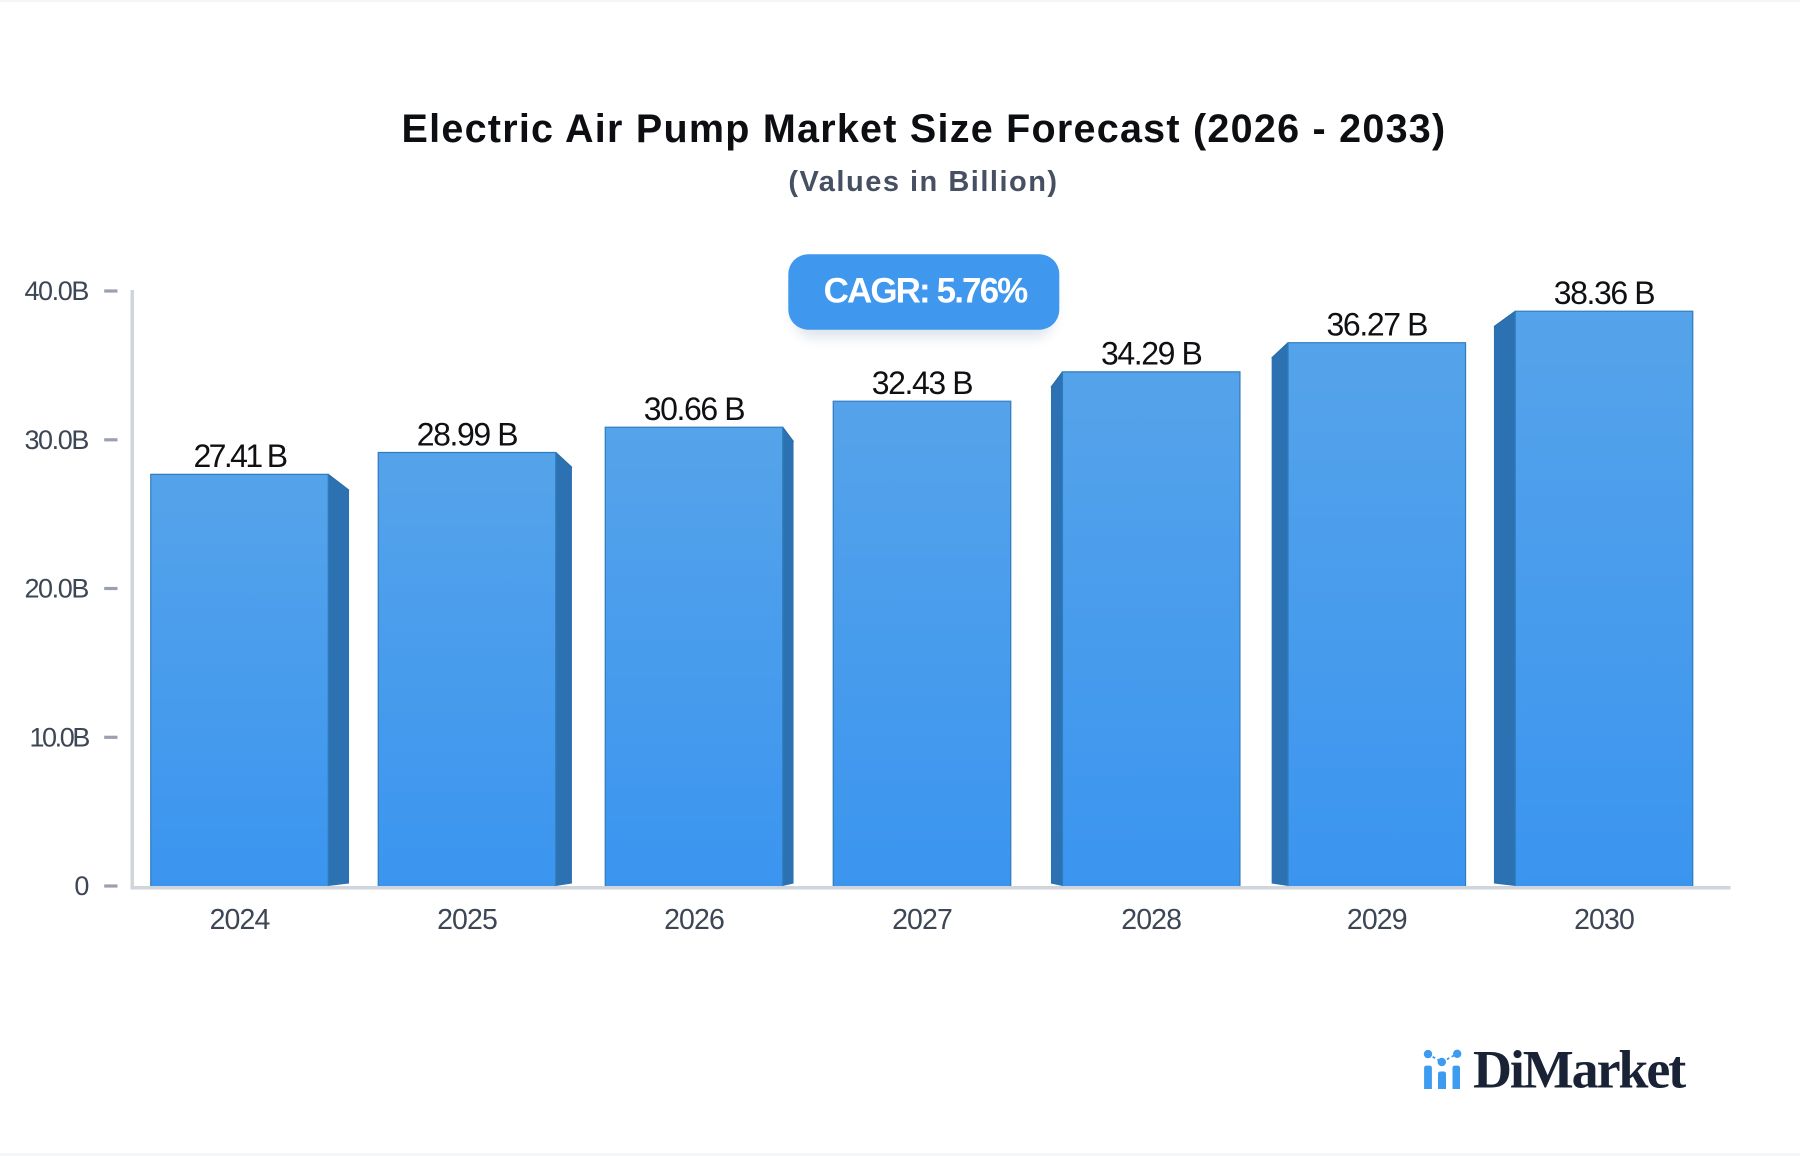  What do you see at coordinates (923, 182) in the screenshot?
I see `svg-text: (Values in Billion)` at bounding box center [923, 182].